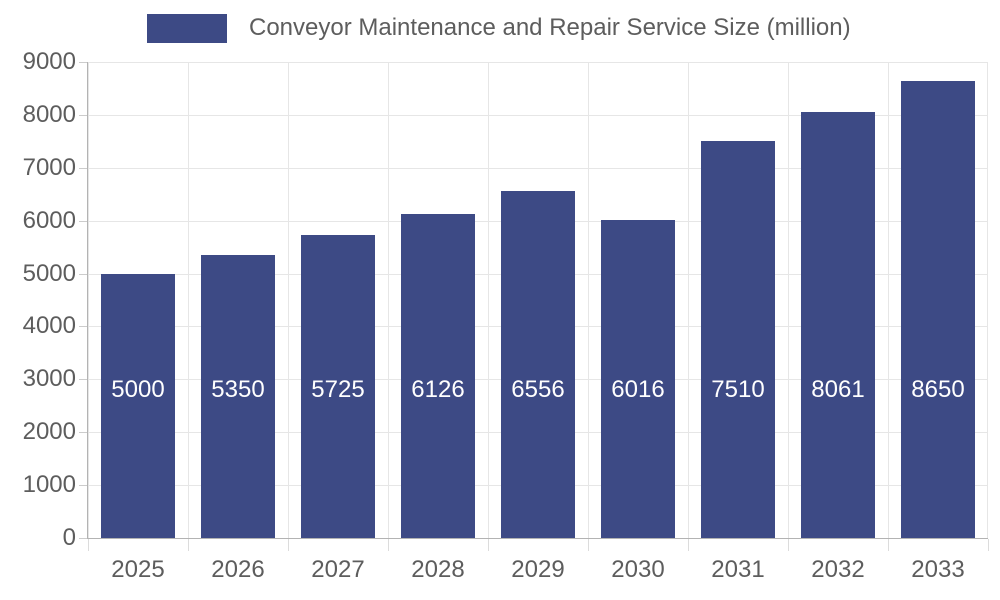 The height and width of the screenshot is (600, 1000). What do you see at coordinates (49, 167) in the screenshot?
I see `y-tick-label: 7000` at bounding box center [49, 167].